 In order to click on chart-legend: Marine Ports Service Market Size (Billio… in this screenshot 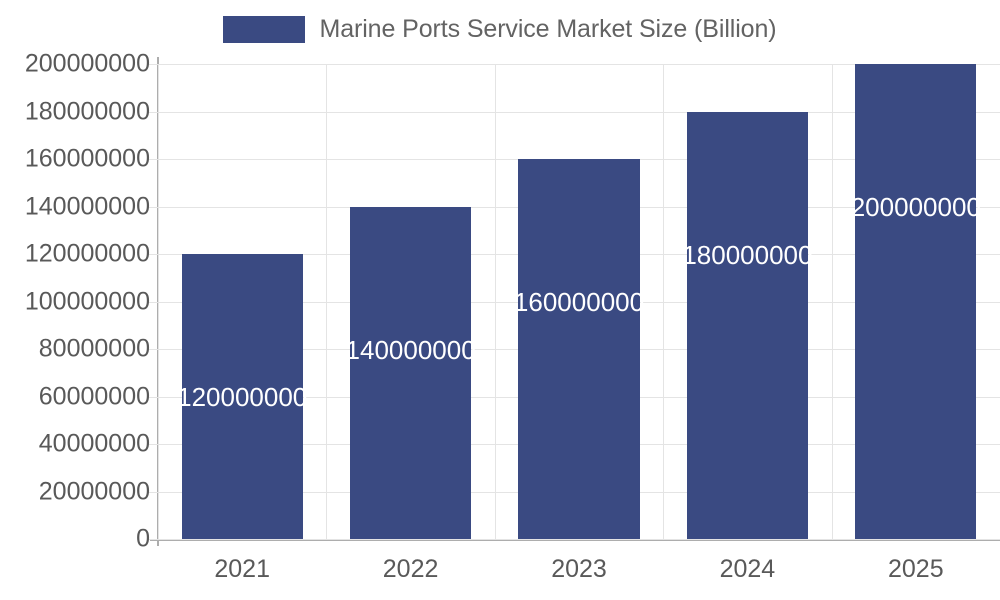, I will do `click(500, 29)`.